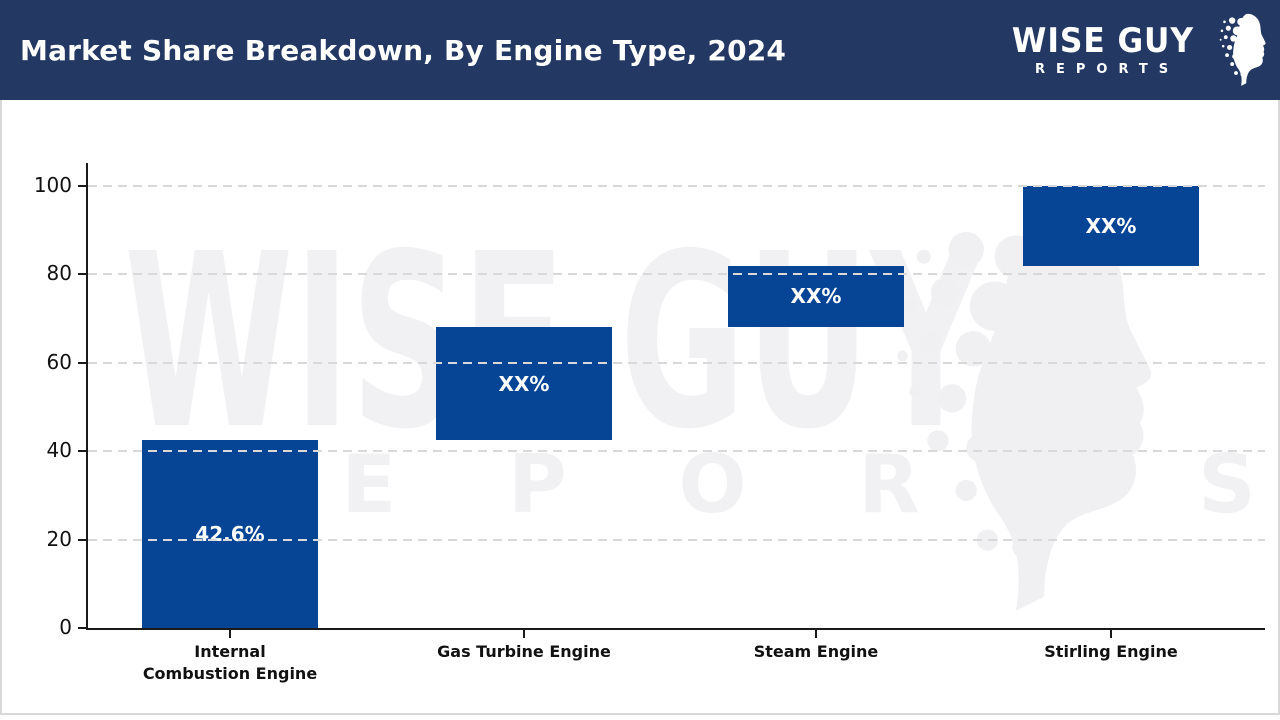  Describe the element at coordinates (1107, 69) in the screenshot. I see `logo-subtext: REPORTS` at that location.